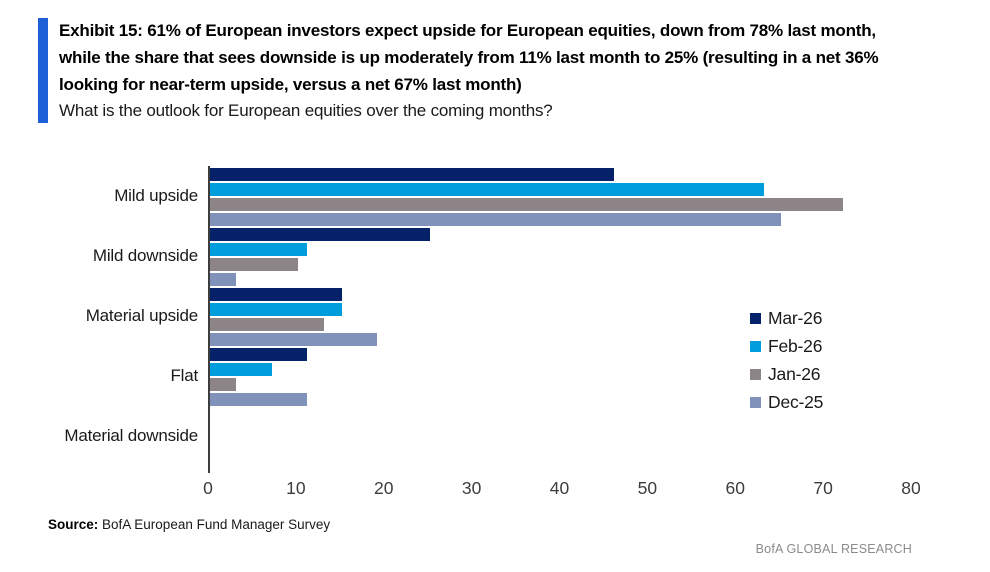 Image resolution: width=990 pixels, height=572 pixels. I want to click on category-label: Material downside, so click(131, 435).